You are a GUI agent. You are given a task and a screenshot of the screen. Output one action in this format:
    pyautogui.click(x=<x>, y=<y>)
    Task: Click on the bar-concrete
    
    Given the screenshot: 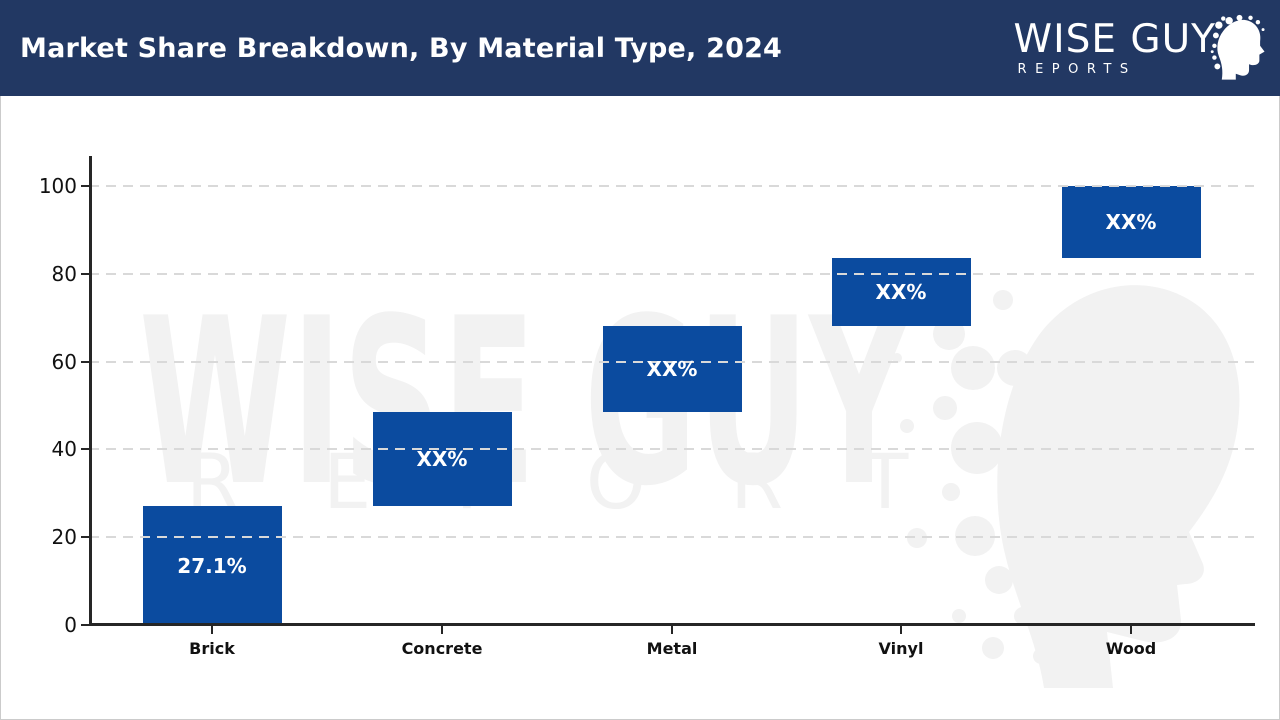 What is the action you would take?
    pyautogui.click(x=442, y=459)
    